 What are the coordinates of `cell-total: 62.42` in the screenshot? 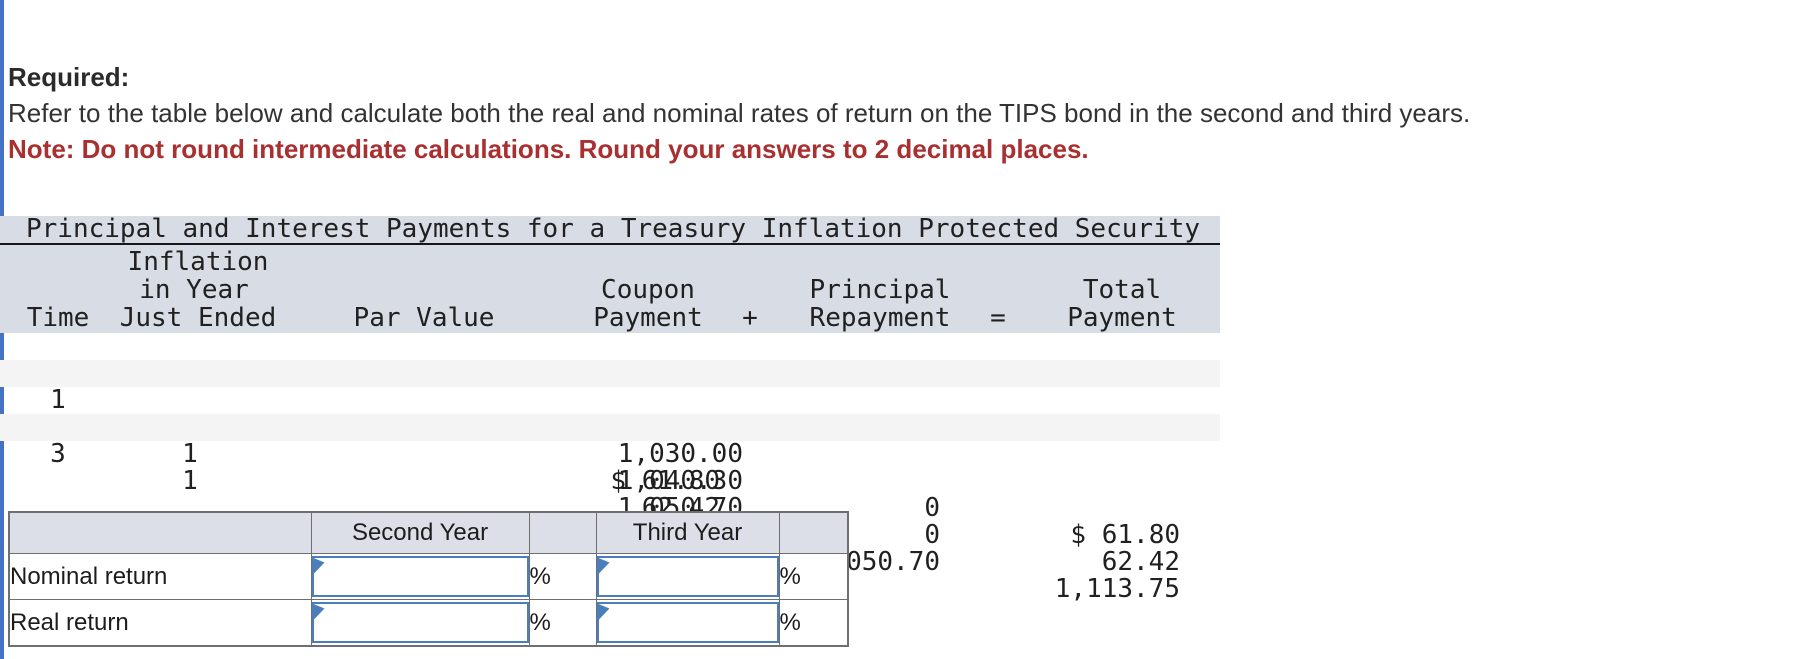 It's located at (1140, 562).